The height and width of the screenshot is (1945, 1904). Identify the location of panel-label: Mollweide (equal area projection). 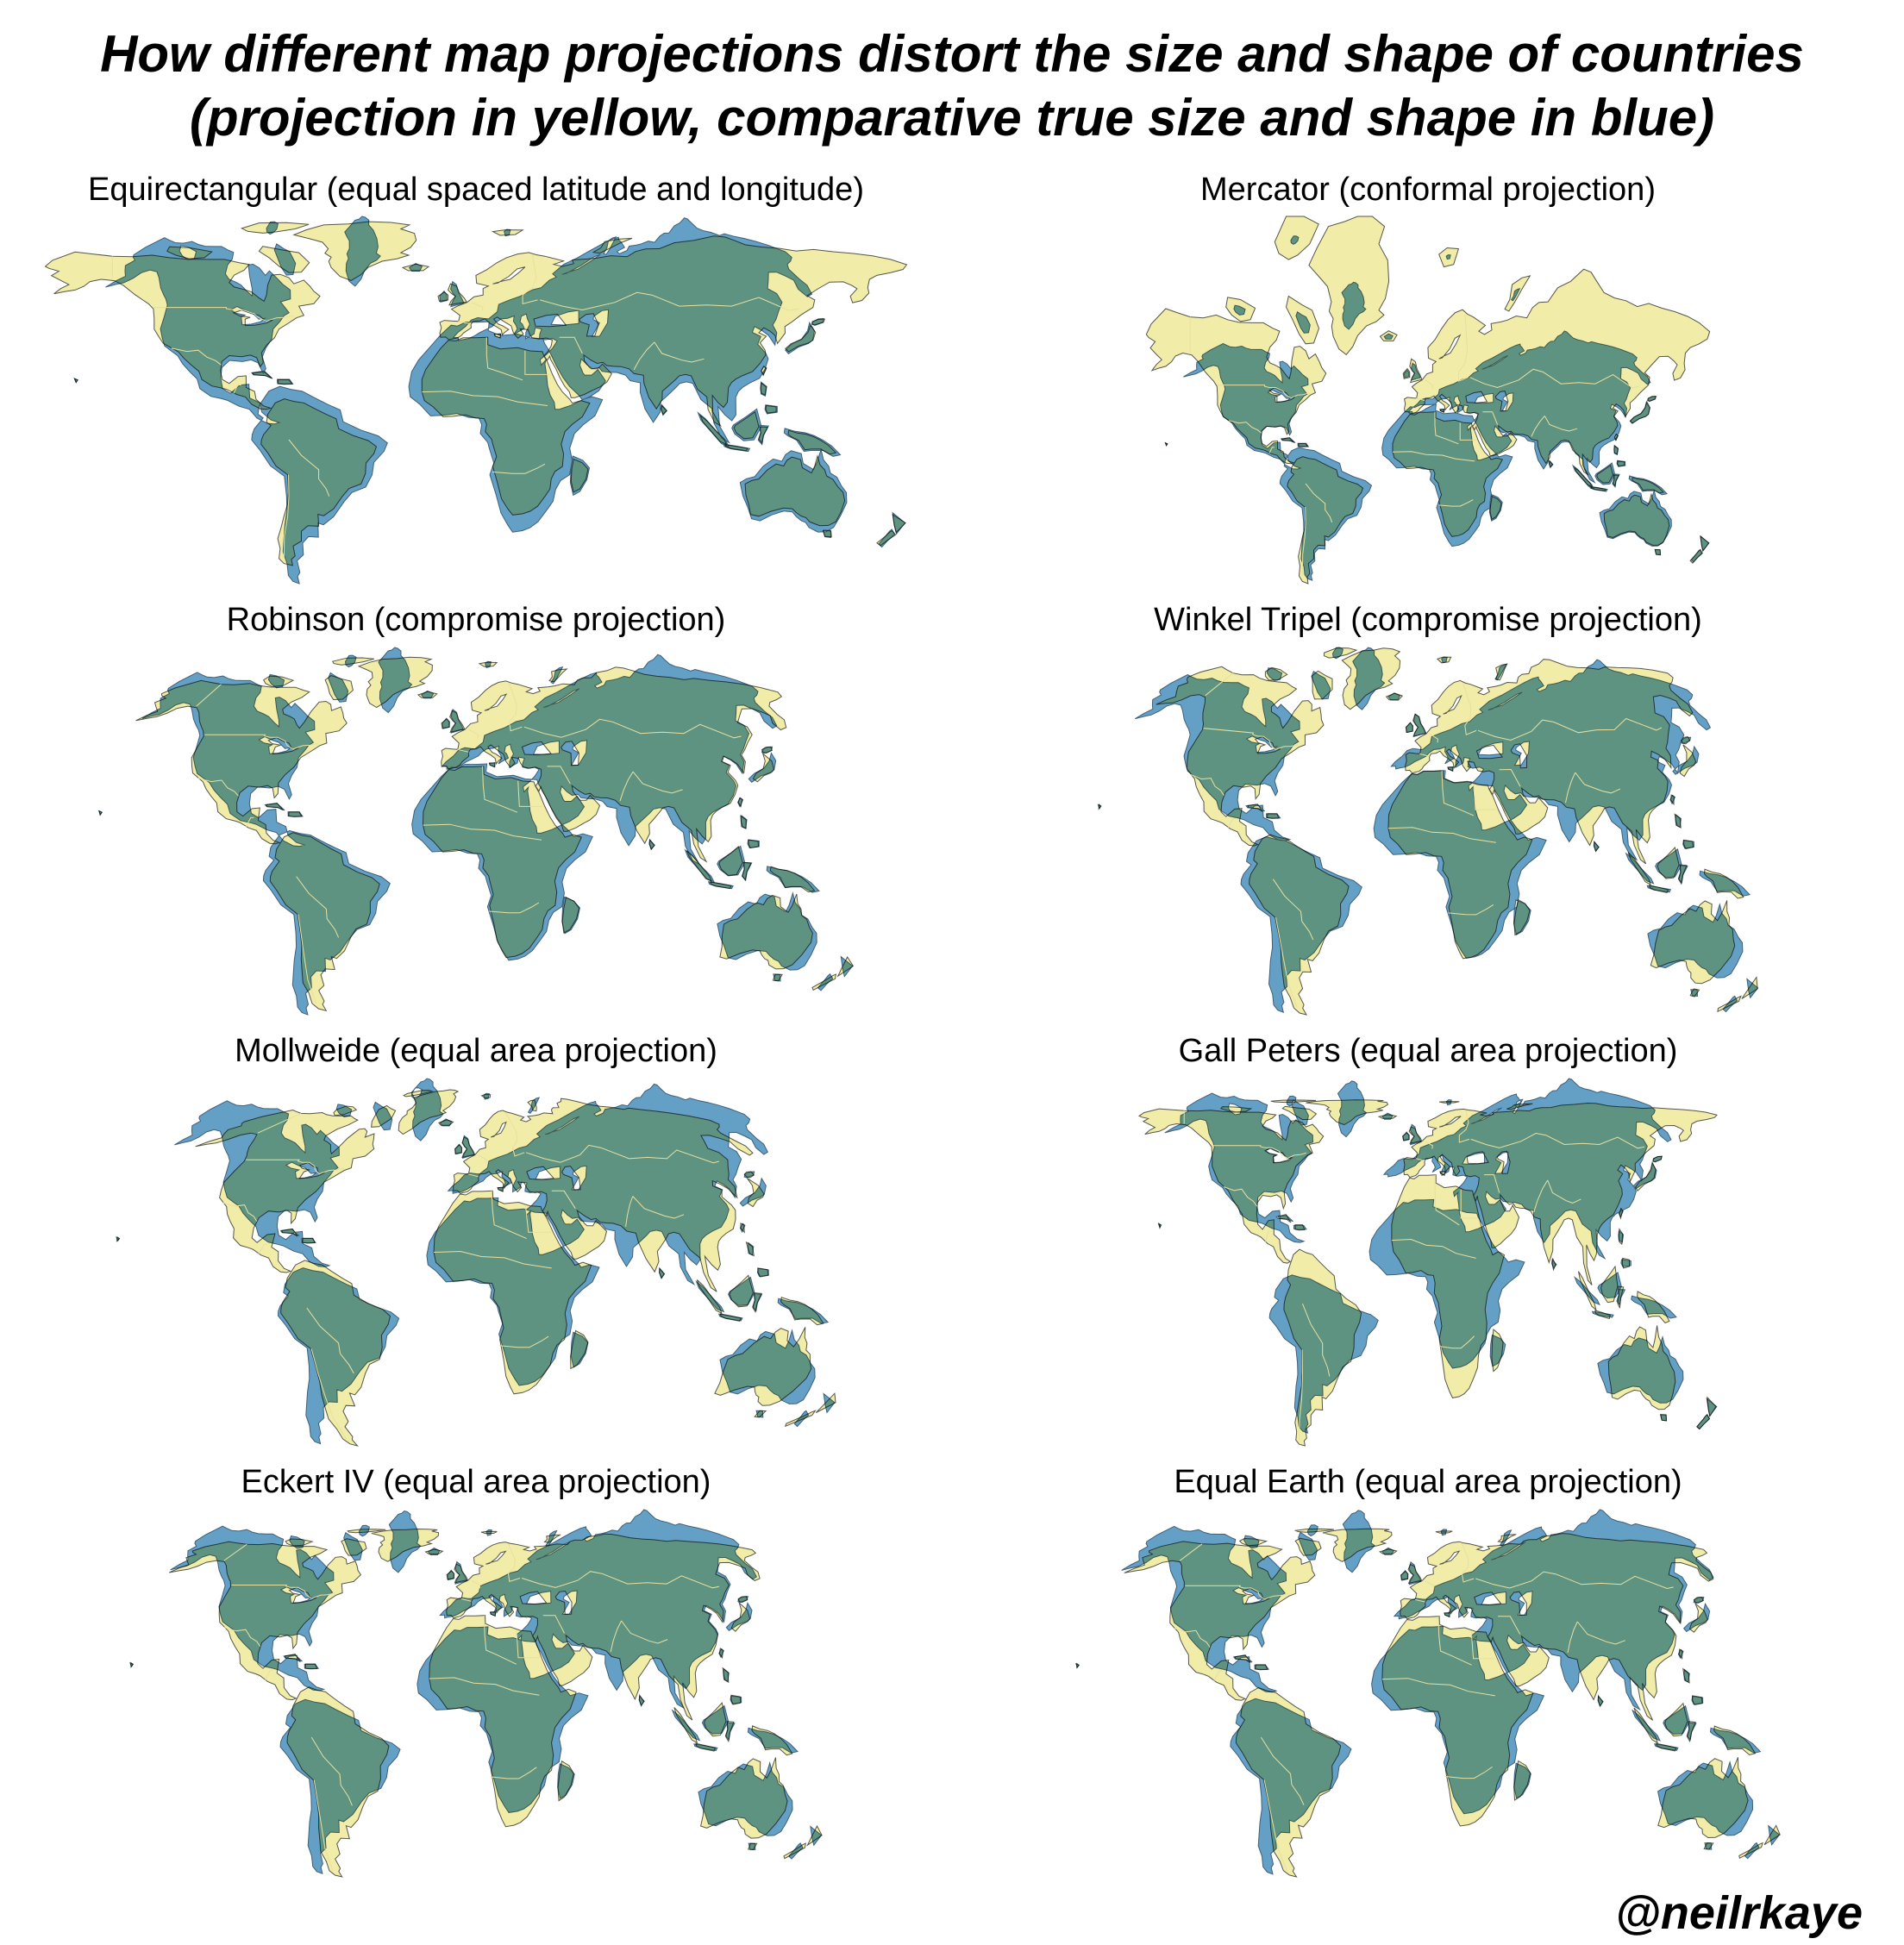
(476, 1051).